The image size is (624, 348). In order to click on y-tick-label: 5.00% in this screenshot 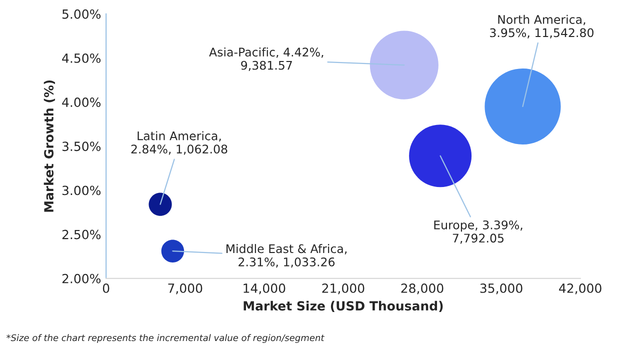, I will do `click(81, 14)`.